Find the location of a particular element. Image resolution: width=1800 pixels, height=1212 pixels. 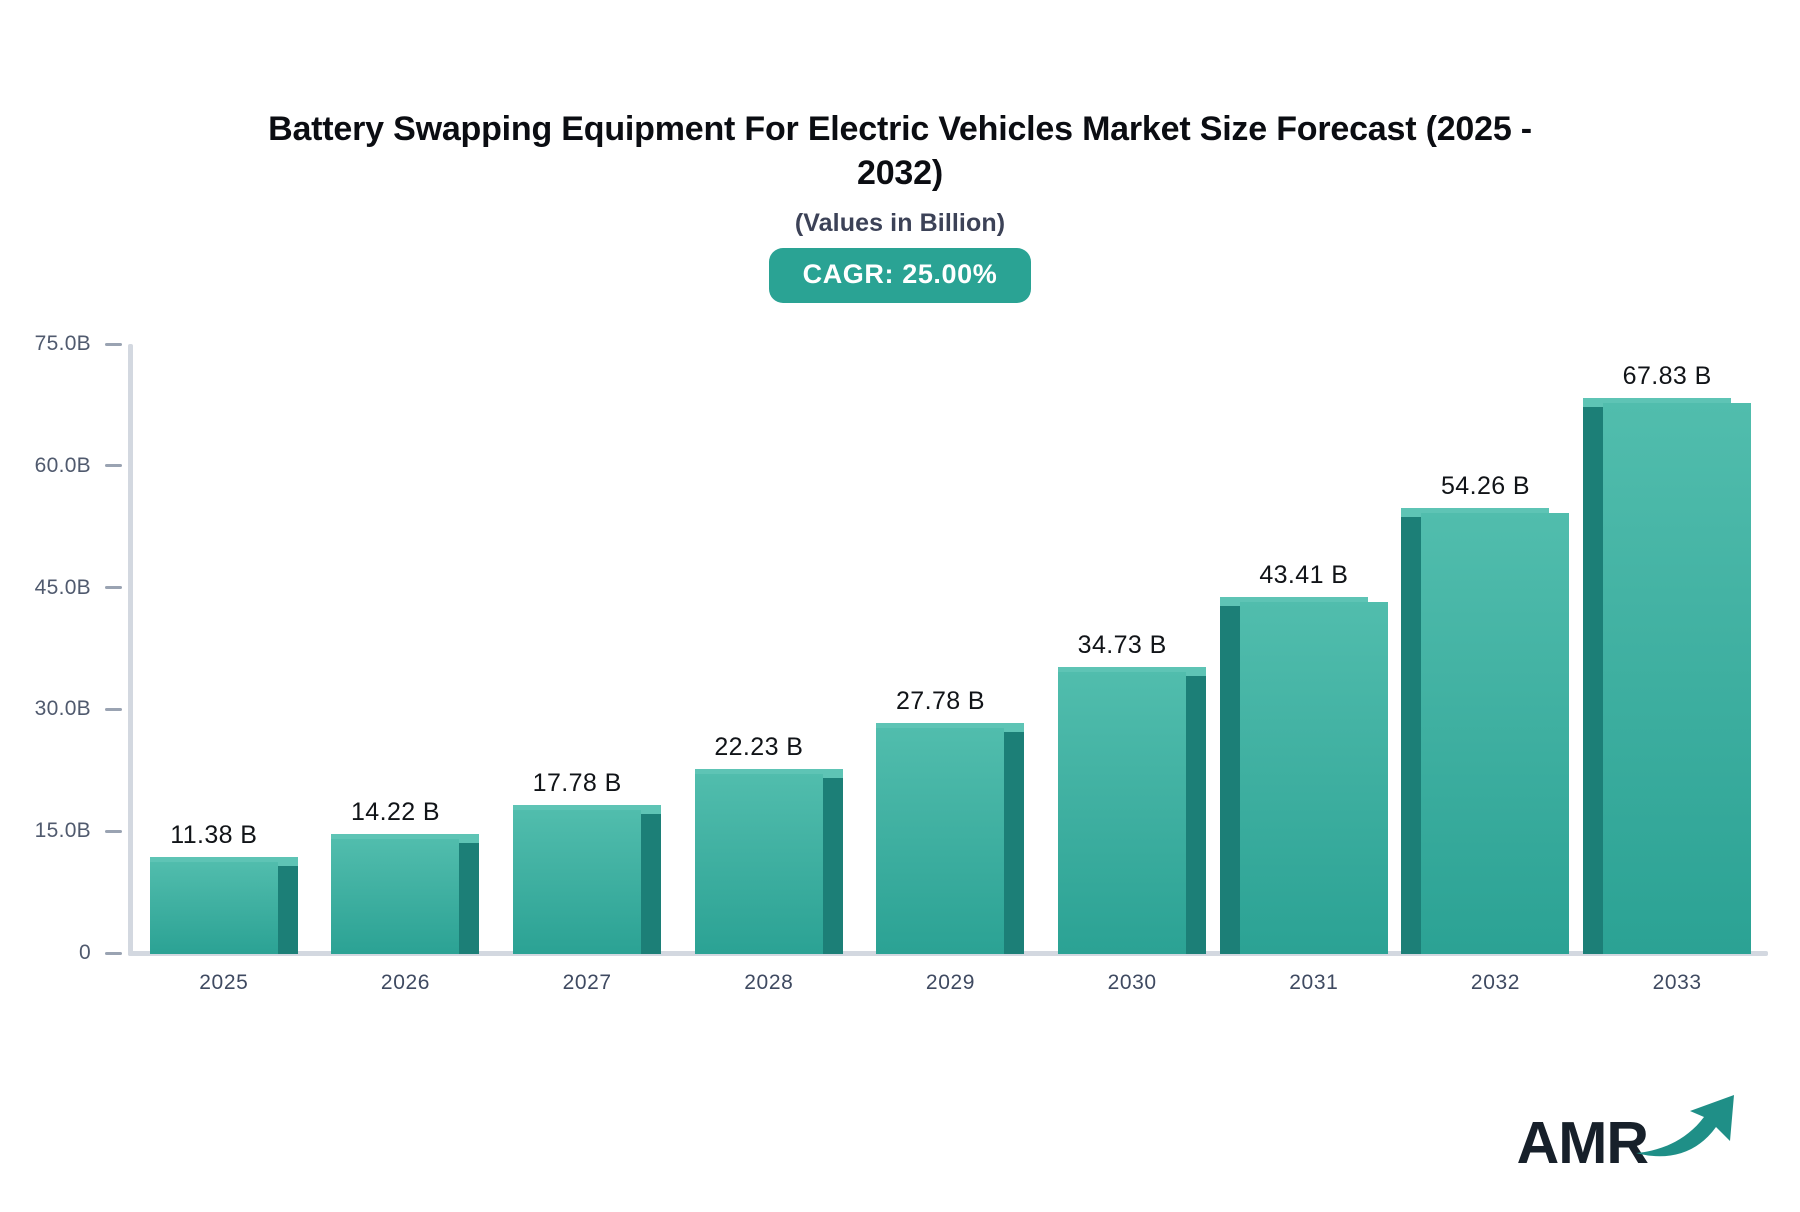

bar-column: 54.26 B is located at coordinates (1494, 649).